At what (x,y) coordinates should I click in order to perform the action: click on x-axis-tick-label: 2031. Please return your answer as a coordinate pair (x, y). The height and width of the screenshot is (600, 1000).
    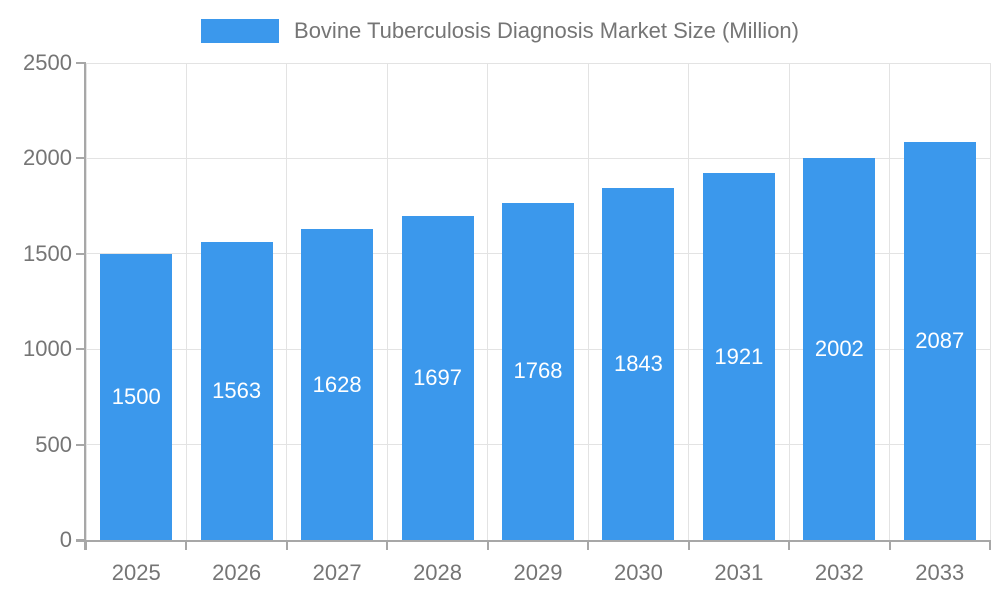
    Looking at the image, I should click on (739, 572).